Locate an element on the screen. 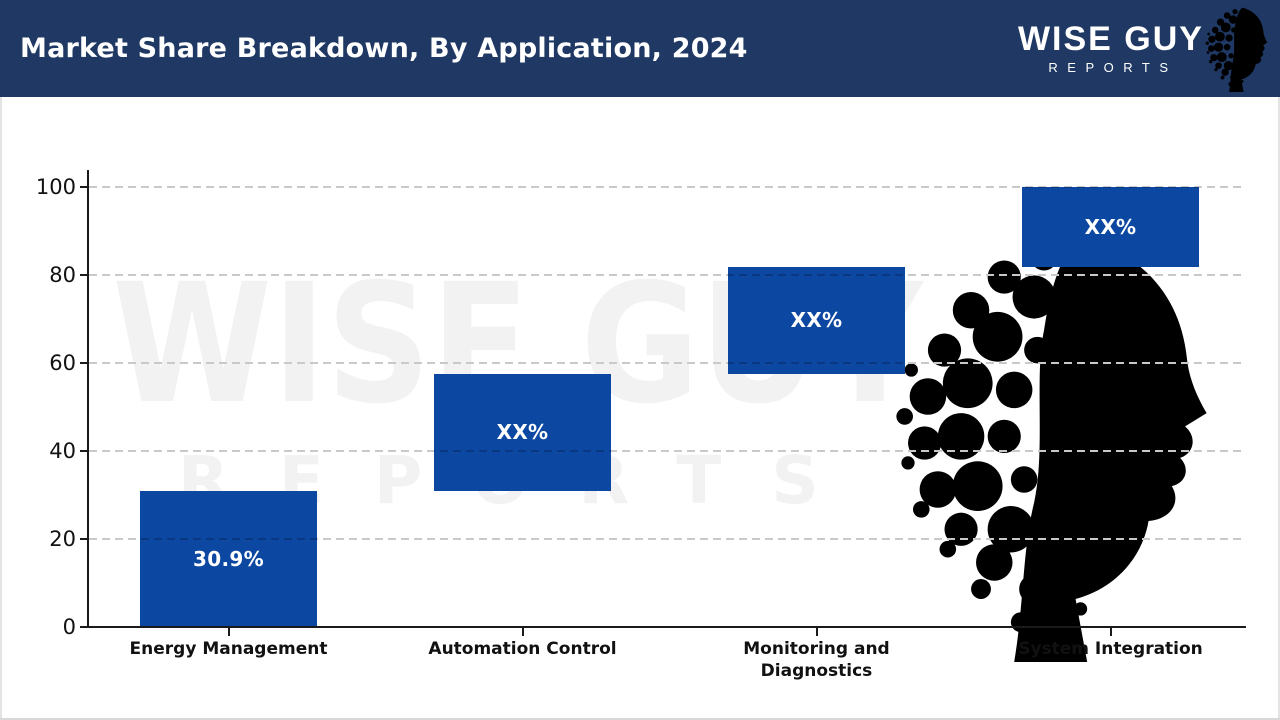 Image resolution: width=1280 pixels, height=720 pixels. x-axis-line is located at coordinates (666, 627).